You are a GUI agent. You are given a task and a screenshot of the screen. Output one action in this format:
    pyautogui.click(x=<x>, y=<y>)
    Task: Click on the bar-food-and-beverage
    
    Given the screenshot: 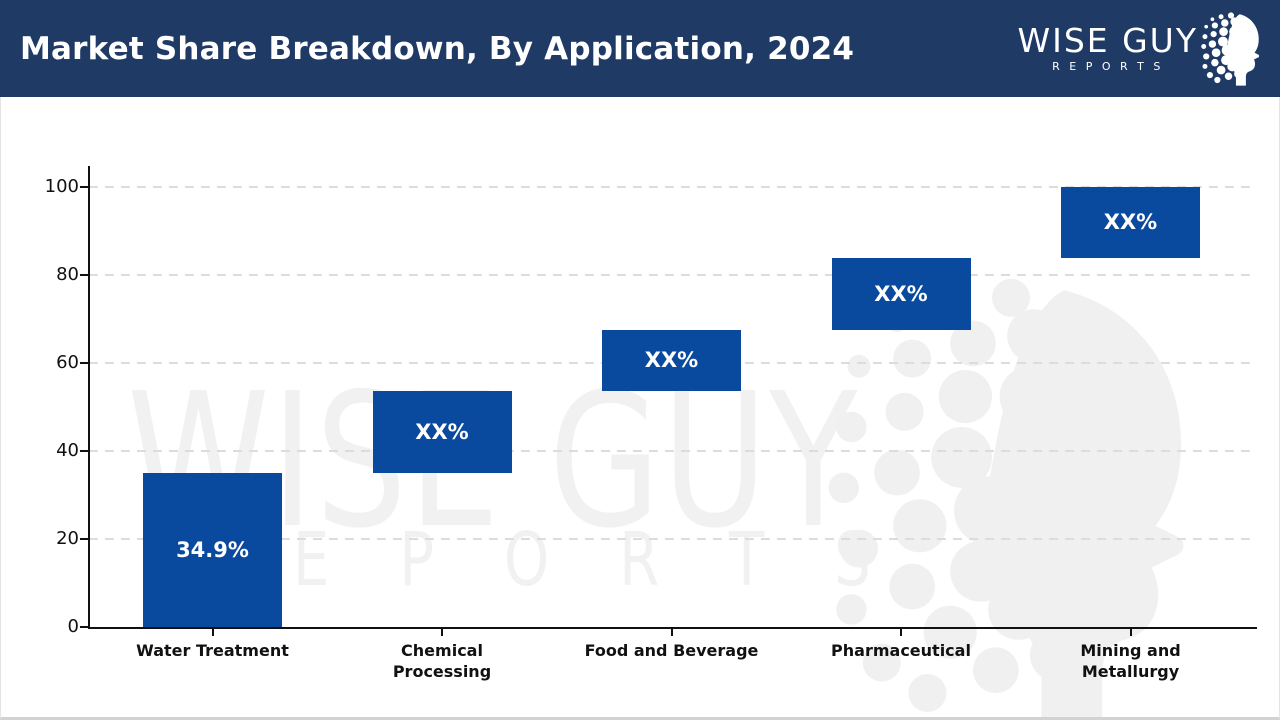 What is the action you would take?
    pyautogui.click(x=671, y=360)
    